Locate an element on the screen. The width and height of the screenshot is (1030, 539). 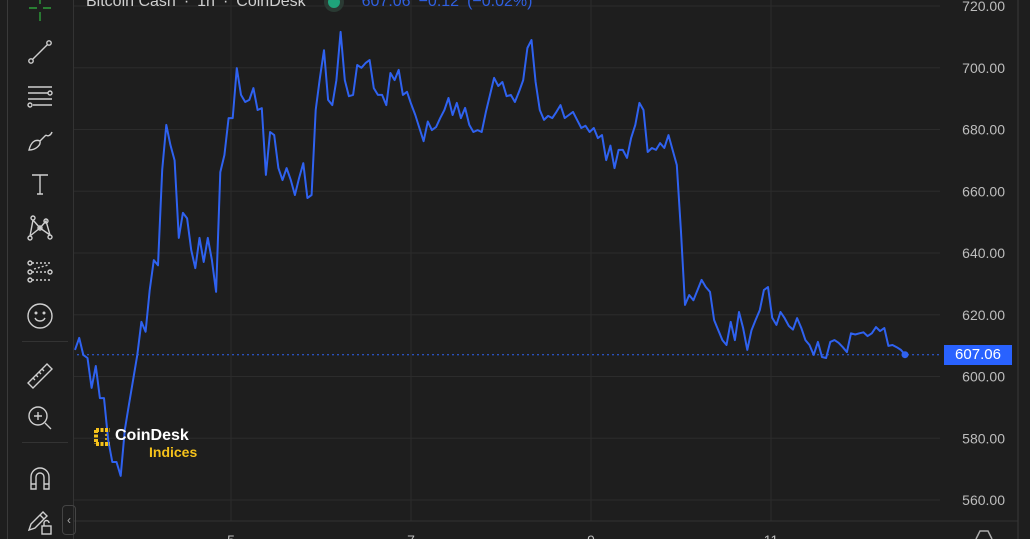
text-tool is located at coordinates (40, 184).